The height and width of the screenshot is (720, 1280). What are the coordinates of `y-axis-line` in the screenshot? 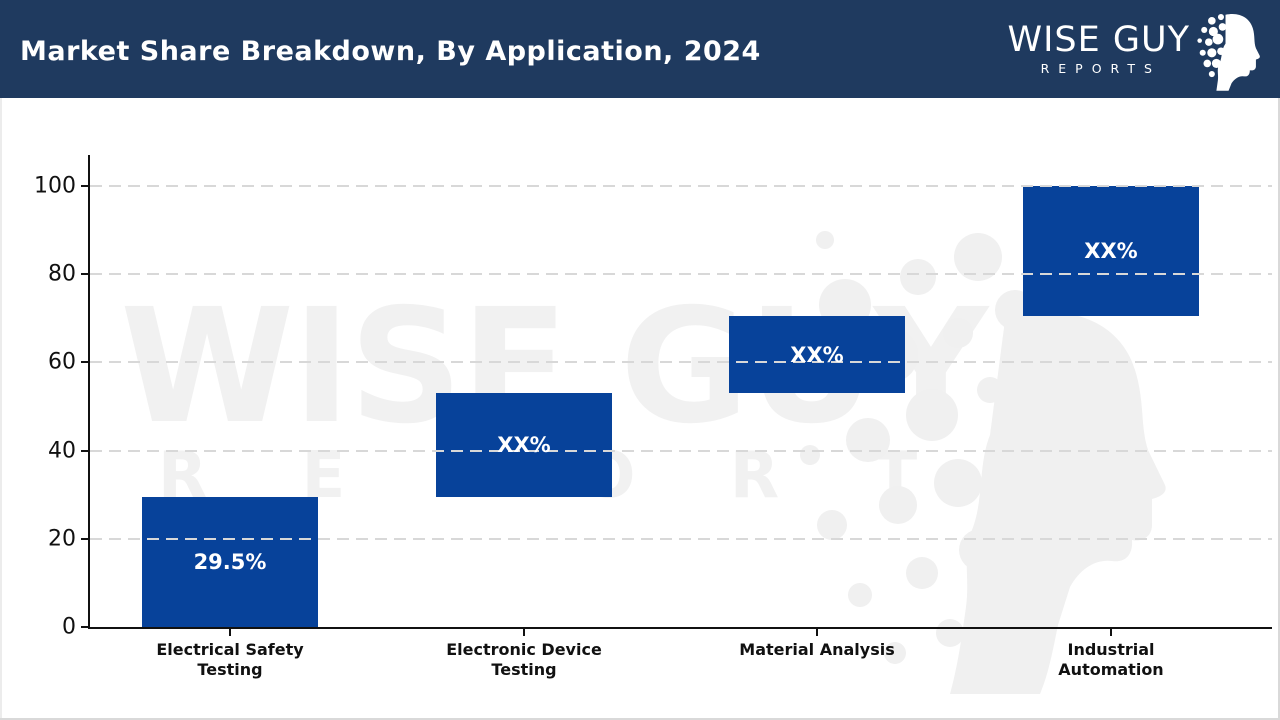 It's located at (89, 392).